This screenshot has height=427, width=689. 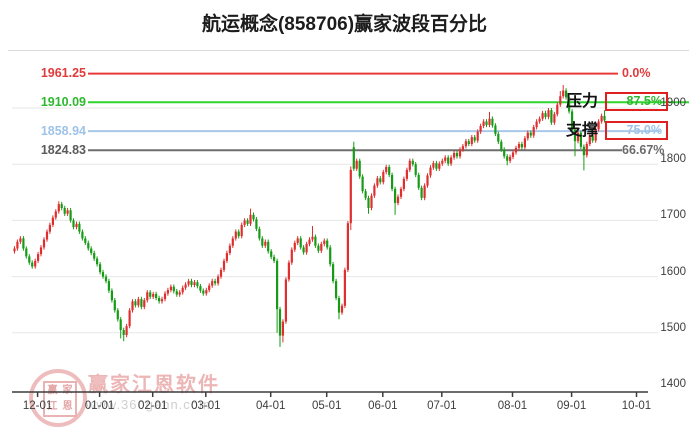 I want to click on support-label: 支撑, so click(x=582, y=130).